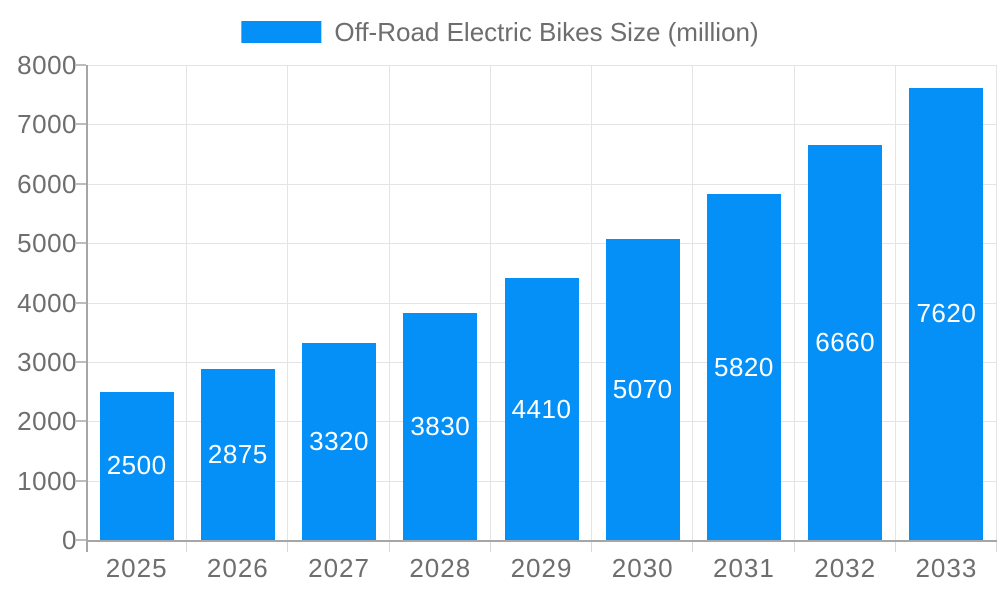 This screenshot has height=600, width=1000. Describe the element at coordinates (946, 568) in the screenshot. I see `x-axis-label: 2033` at that location.